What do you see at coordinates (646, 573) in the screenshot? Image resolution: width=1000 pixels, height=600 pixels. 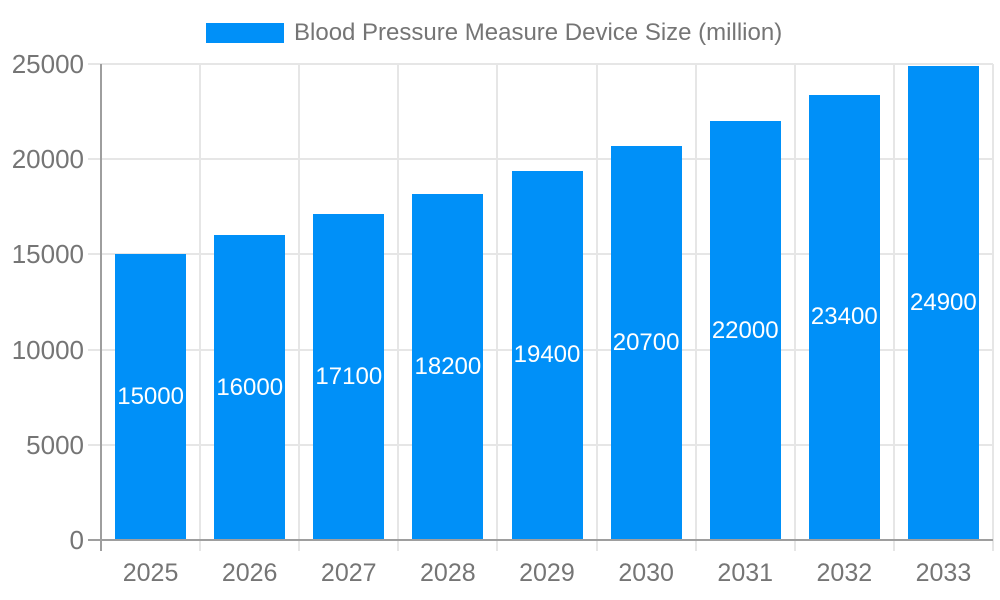 I see `x-axis-tick-label: 2030` at bounding box center [646, 573].